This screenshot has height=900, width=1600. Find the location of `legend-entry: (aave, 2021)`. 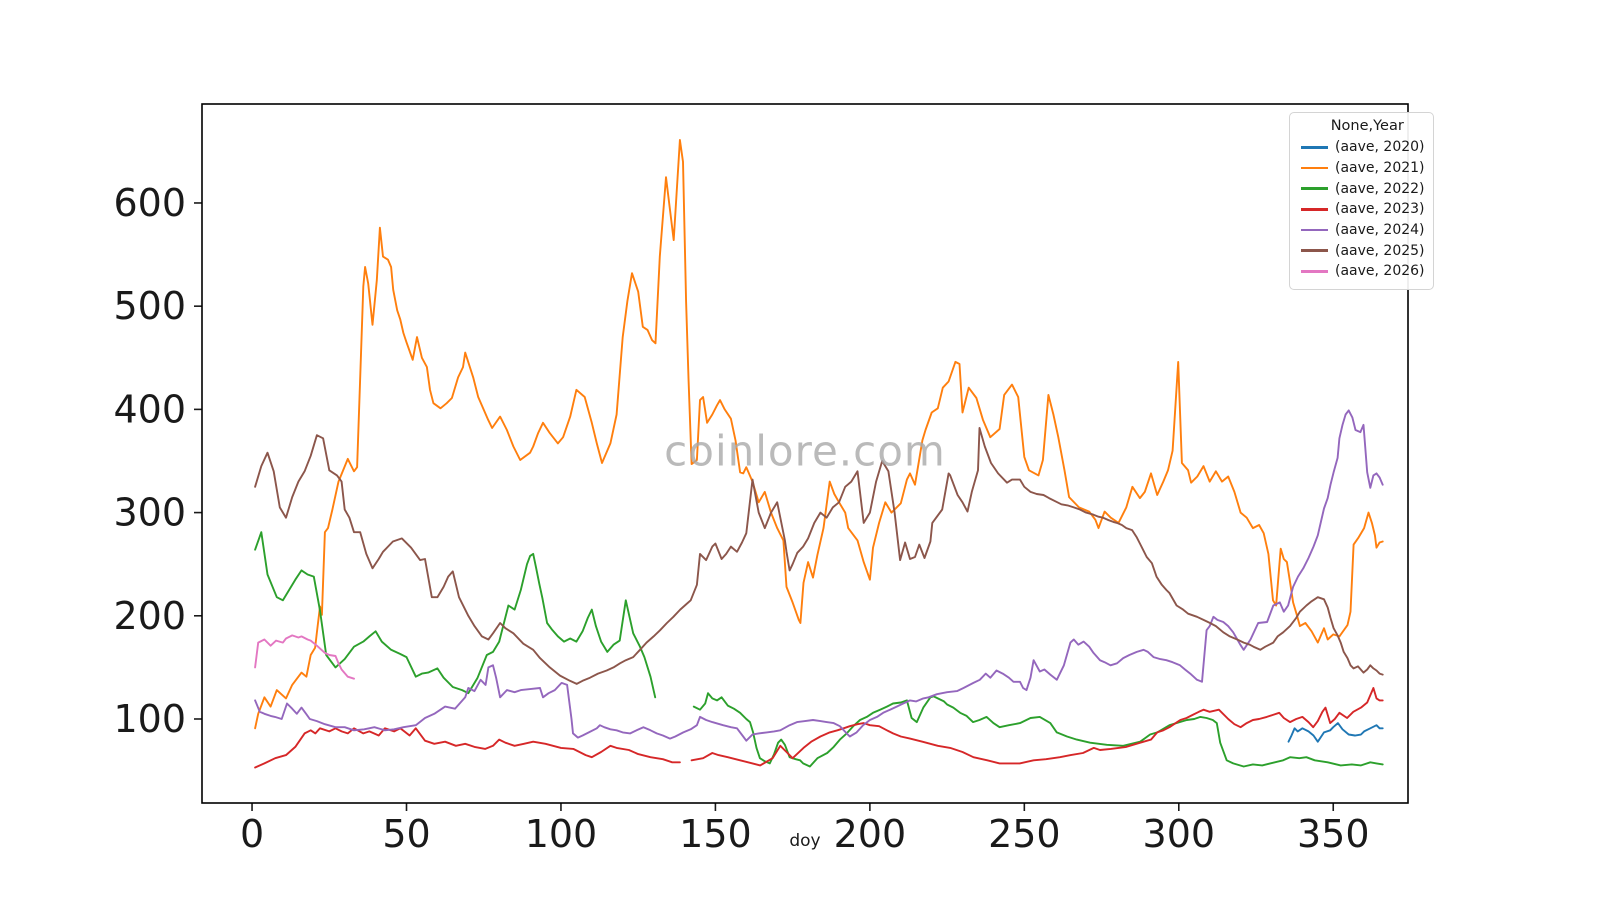

legend-entry: (aave, 2021) is located at coordinates (1360, 168).